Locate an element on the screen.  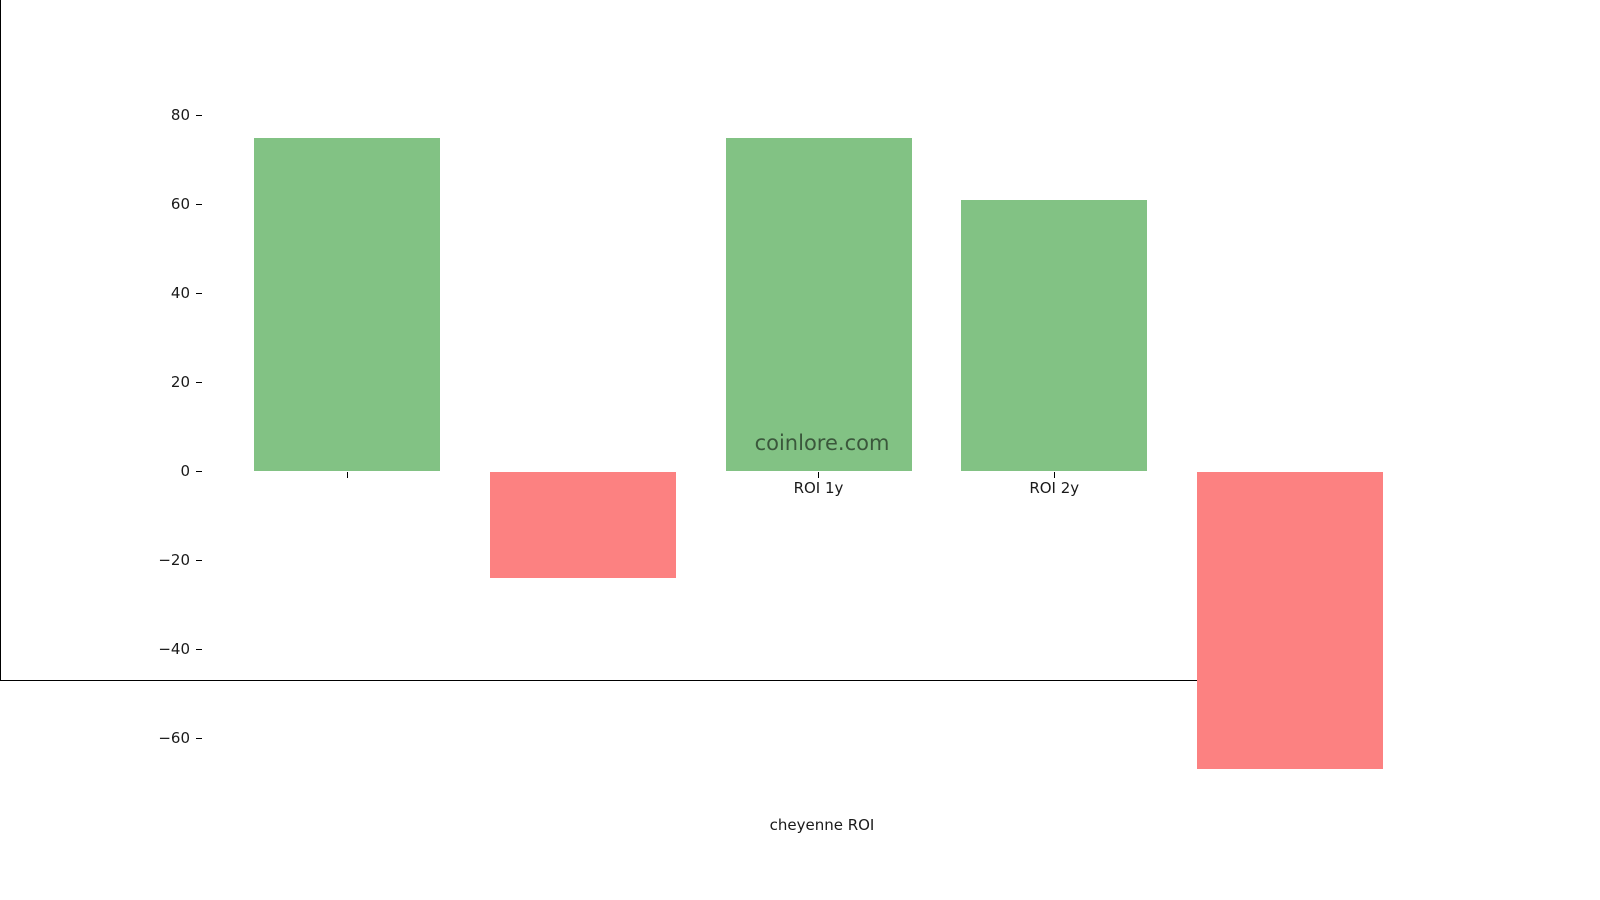
y-tick-label: 20 is located at coordinates (180, 382).